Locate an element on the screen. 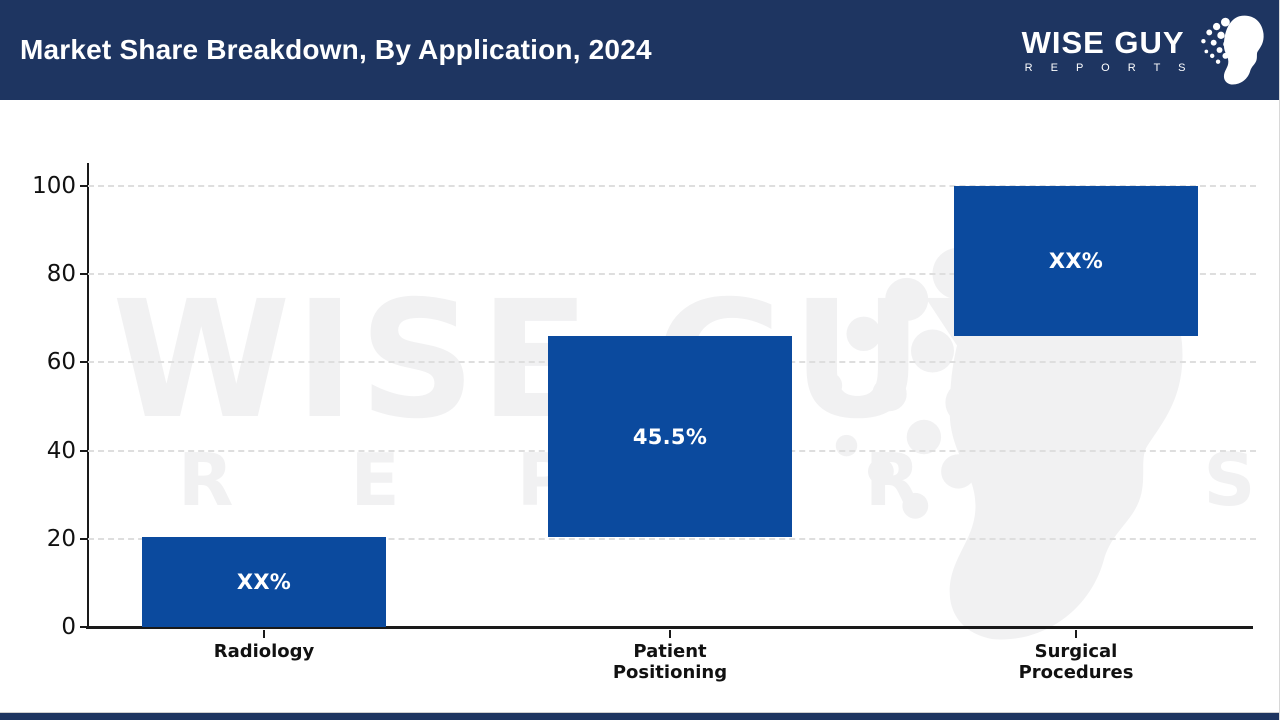  brand-logo: WISE GUY R E P O R T S is located at coordinates (1143, 50).